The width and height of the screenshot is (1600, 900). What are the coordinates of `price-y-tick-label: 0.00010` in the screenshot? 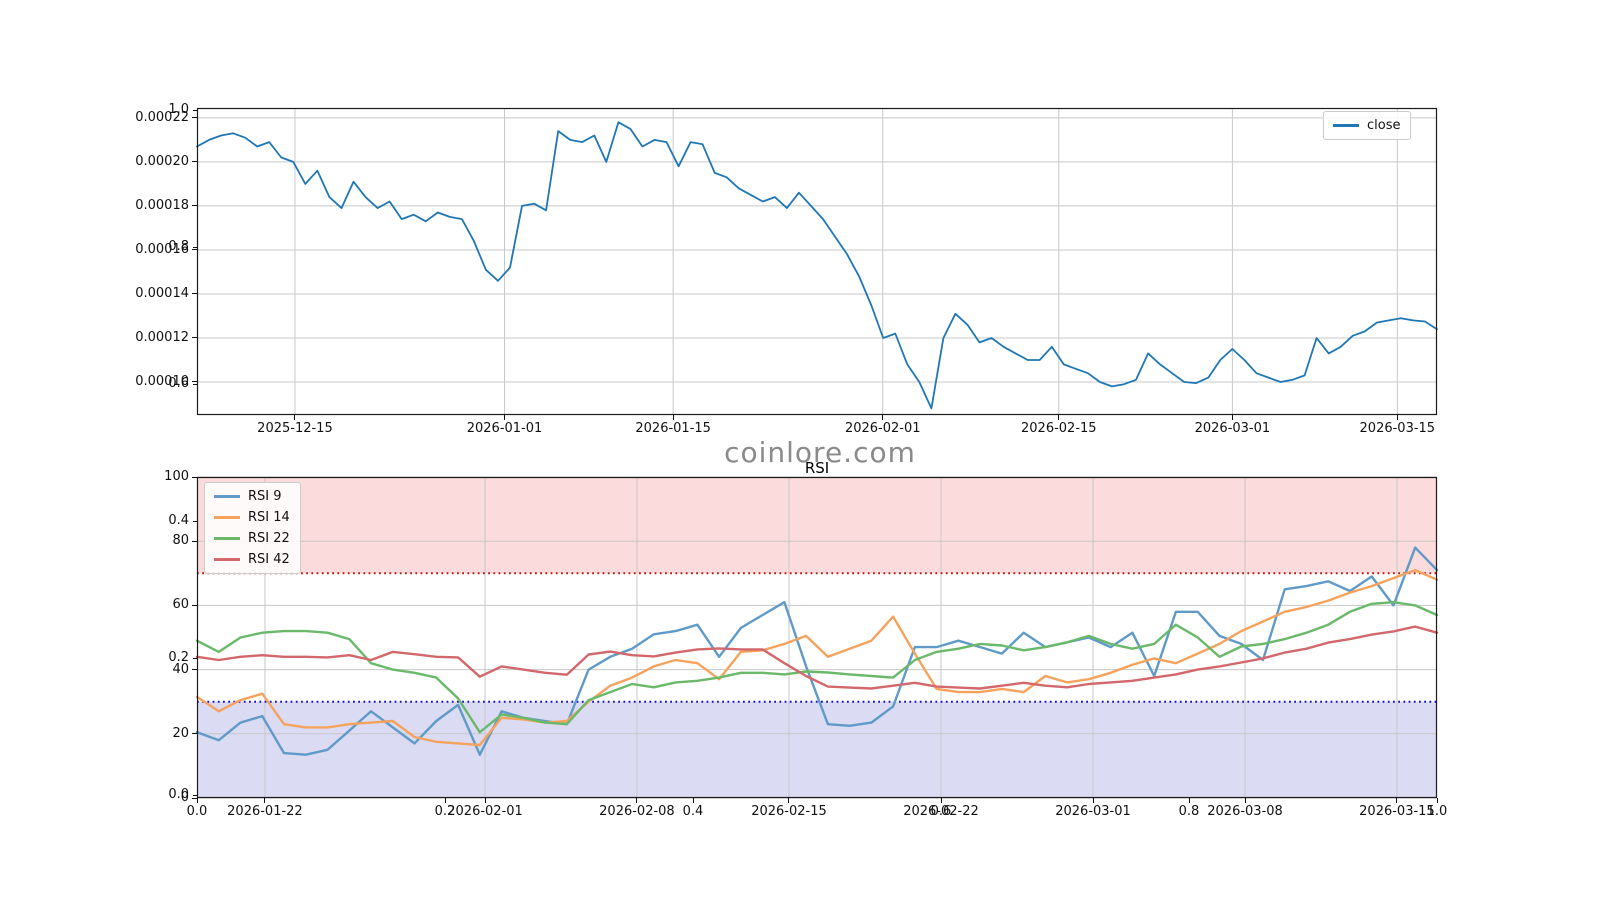 It's located at (162, 381).